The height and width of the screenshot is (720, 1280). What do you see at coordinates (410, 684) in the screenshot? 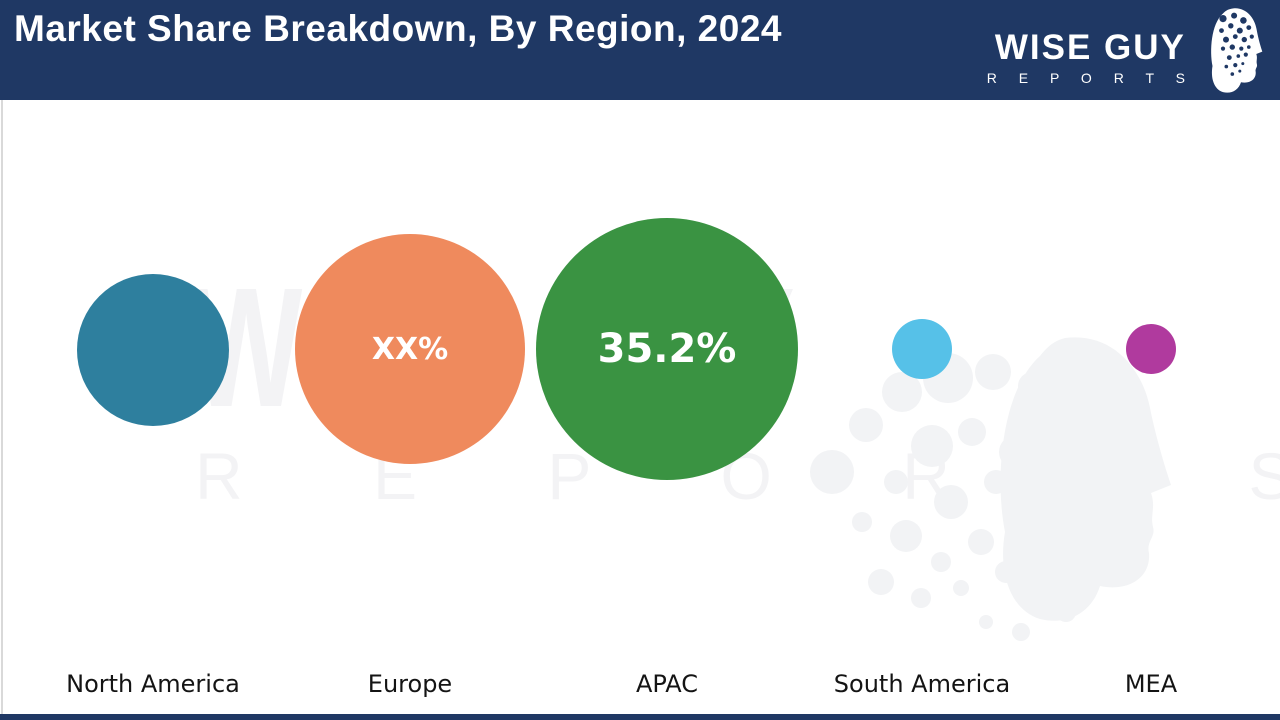
I see `category-label-europe: Europe` at bounding box center [410, 684].